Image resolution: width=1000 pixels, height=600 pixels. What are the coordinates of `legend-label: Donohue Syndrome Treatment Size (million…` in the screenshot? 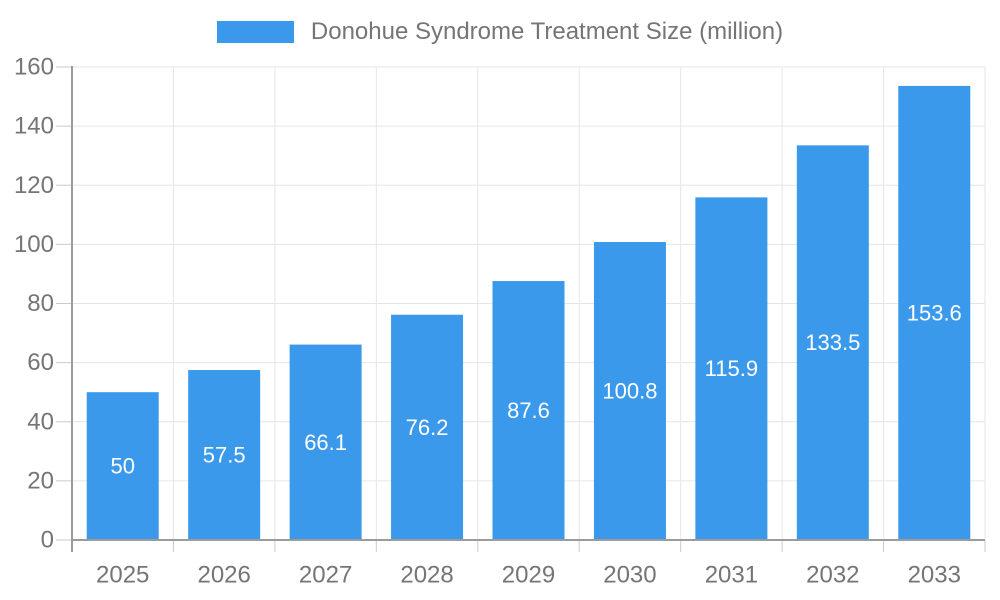 It's located at (547, 31).